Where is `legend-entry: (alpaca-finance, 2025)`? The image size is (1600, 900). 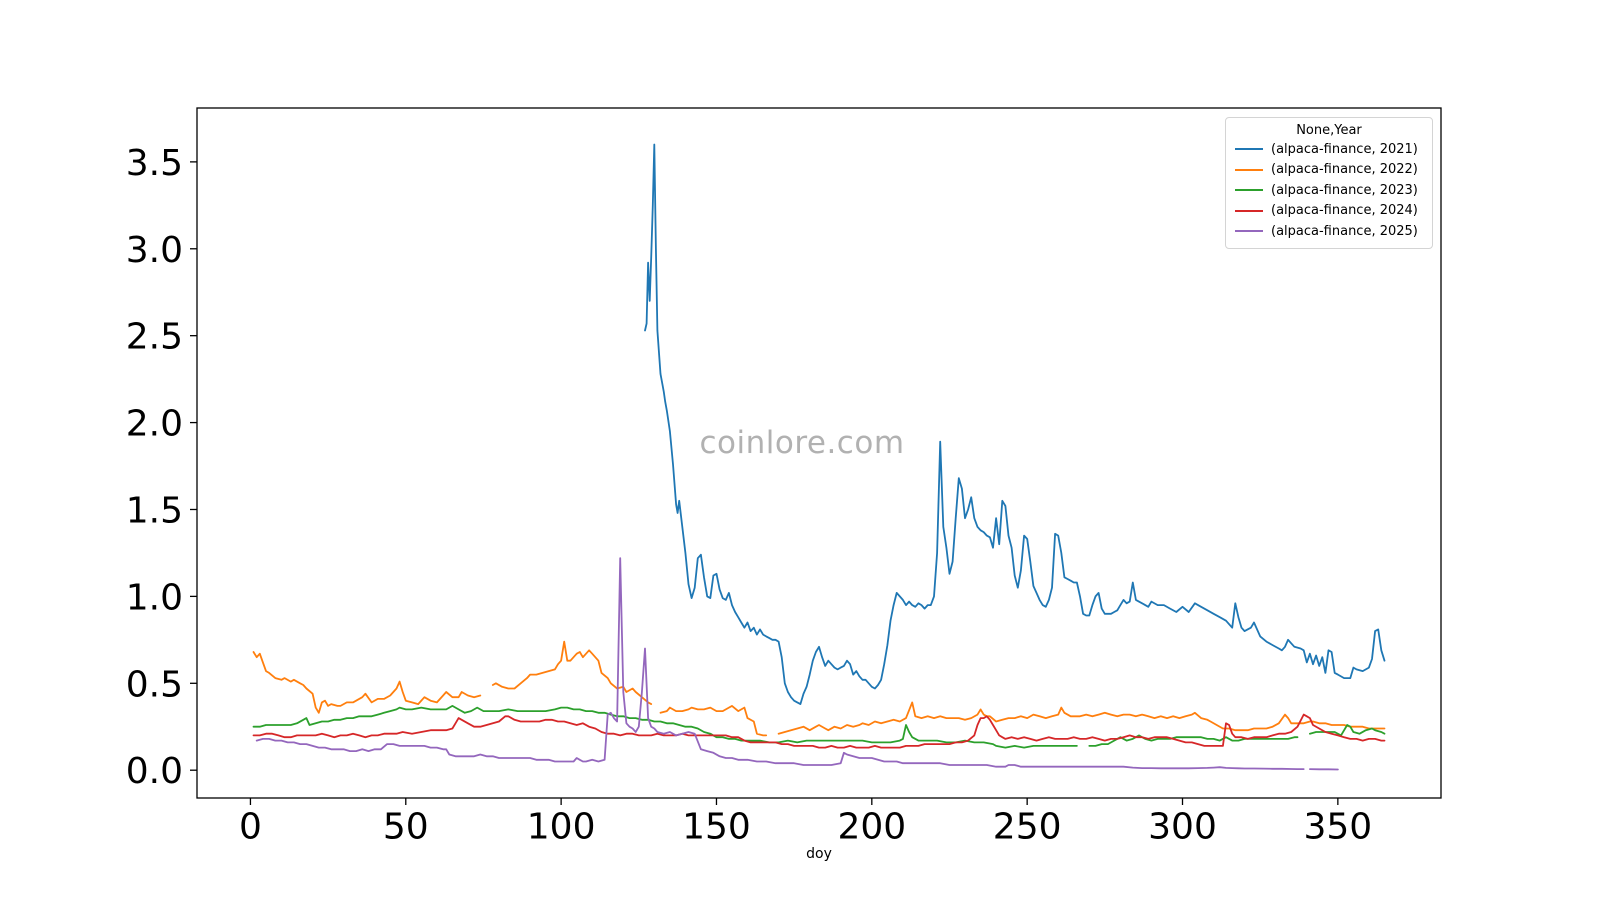
legend-entry: (alpaca-finance, 2025) is located at coordinates (1329, 231).